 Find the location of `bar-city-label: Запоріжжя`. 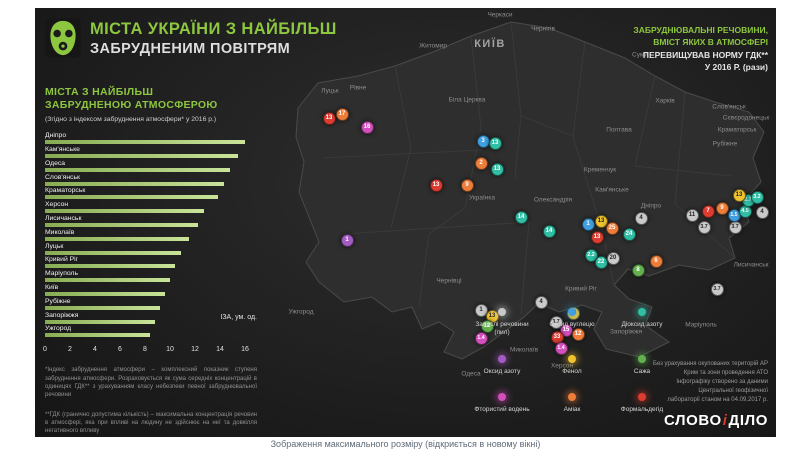

bar-city-label: Запоріжжя is located at coordinates (62, 315).